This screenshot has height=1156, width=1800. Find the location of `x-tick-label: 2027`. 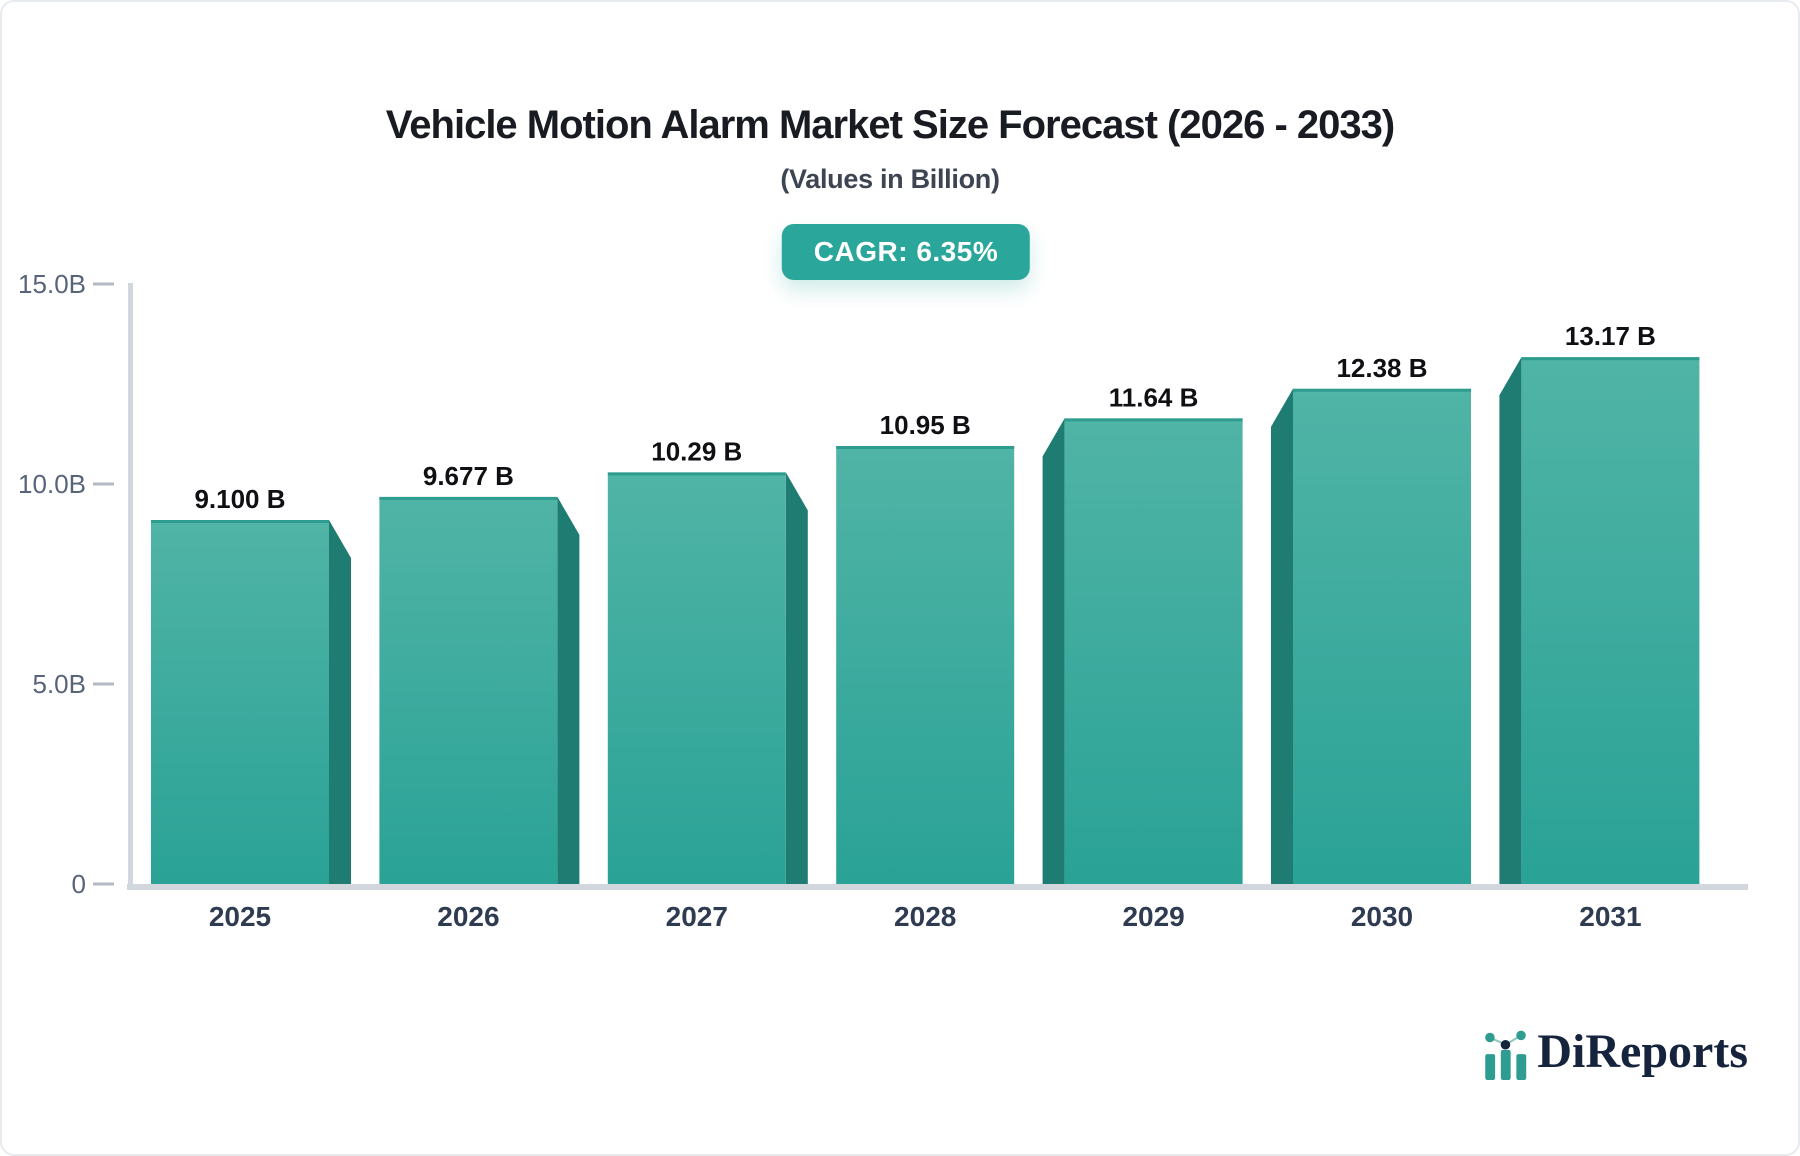

x-tick-label: 2027 is located at coordinates (697, 916).